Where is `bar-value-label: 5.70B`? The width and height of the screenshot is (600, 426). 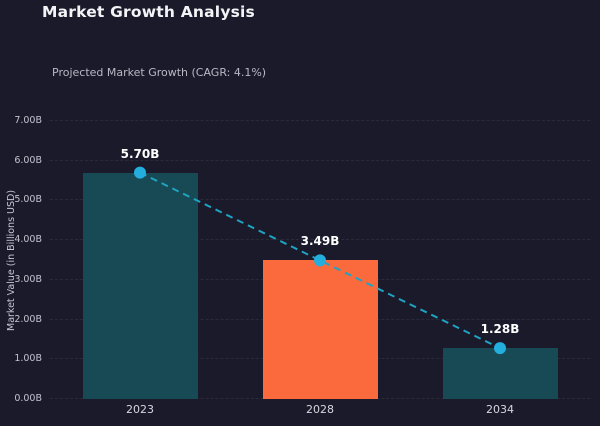 bar-value-label: 5.70B is located at coordinates (140, 153).